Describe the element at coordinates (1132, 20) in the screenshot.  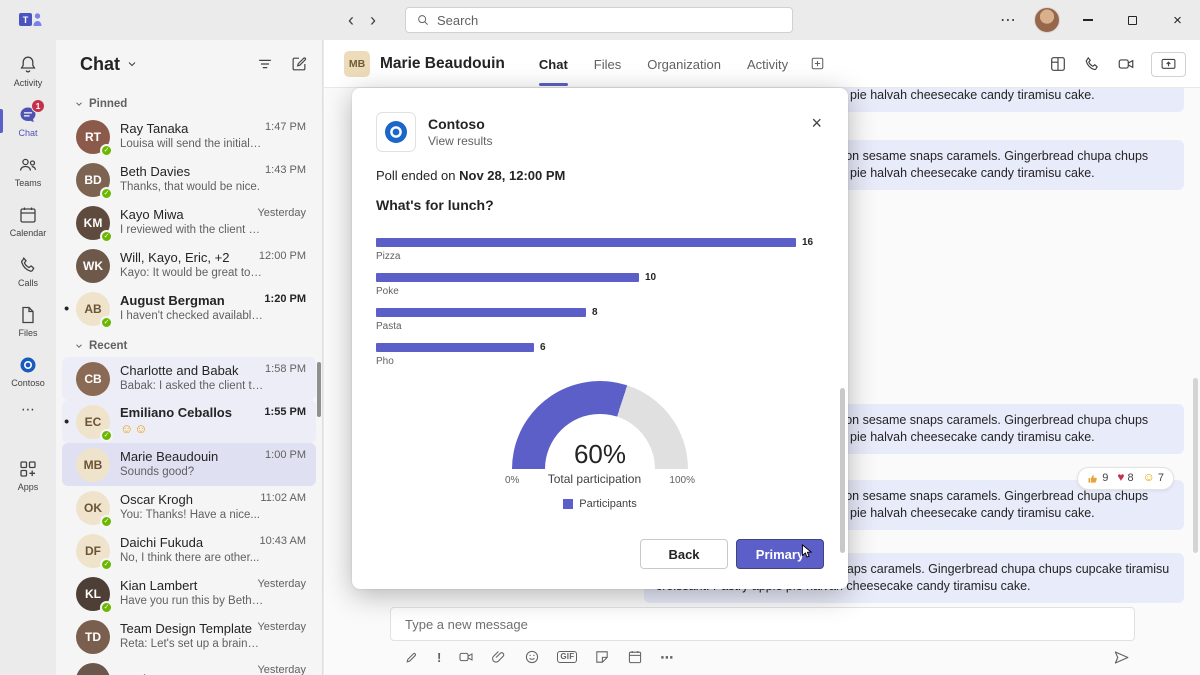
I see `maximize-button` at that location.